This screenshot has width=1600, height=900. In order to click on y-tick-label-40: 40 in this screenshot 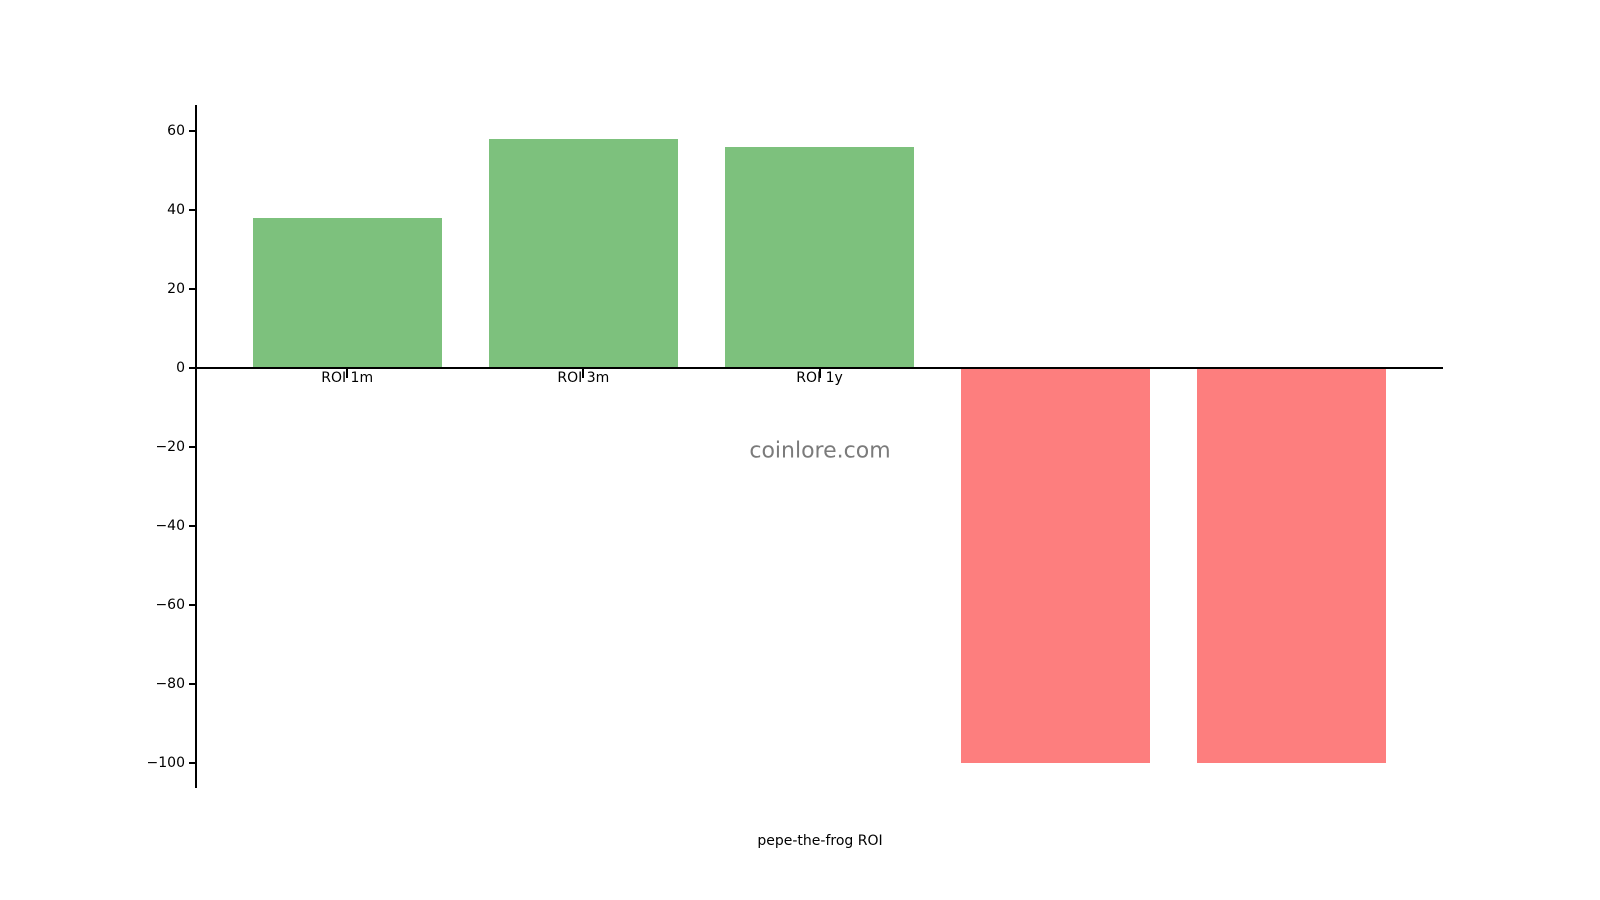, I will do `click(176, 210)`.